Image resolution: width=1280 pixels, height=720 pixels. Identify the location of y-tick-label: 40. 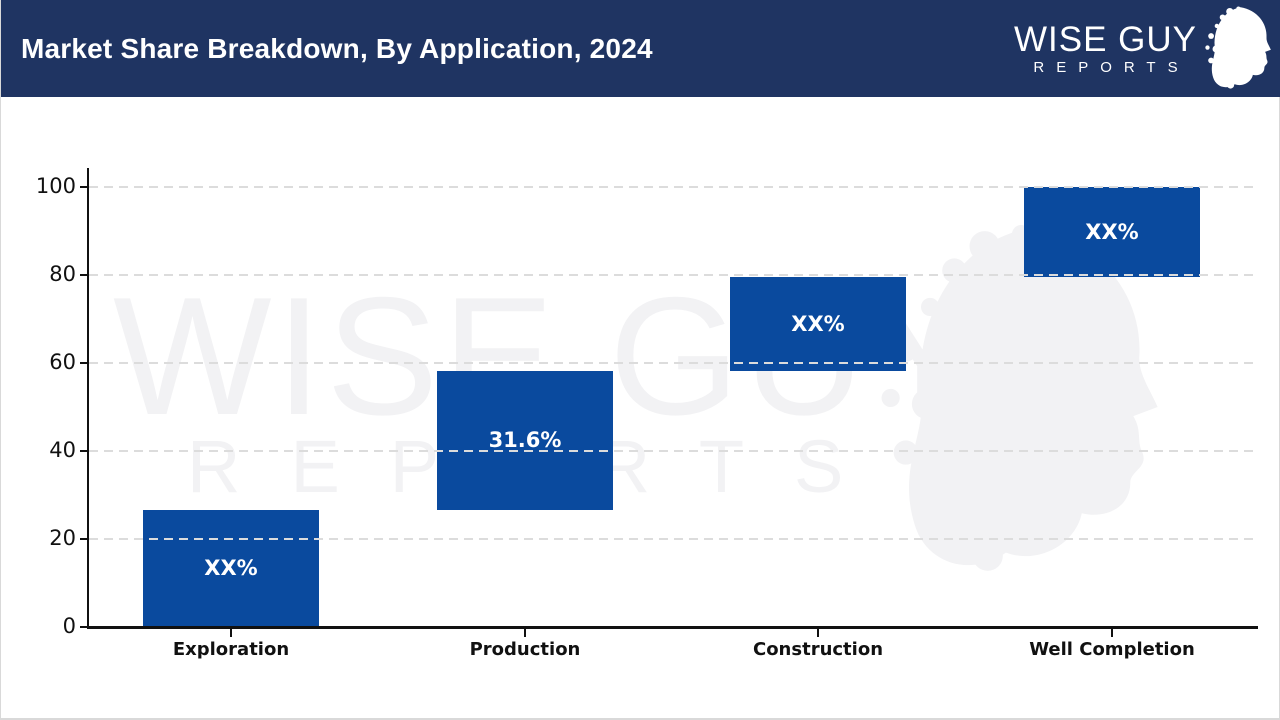
(62, 450).